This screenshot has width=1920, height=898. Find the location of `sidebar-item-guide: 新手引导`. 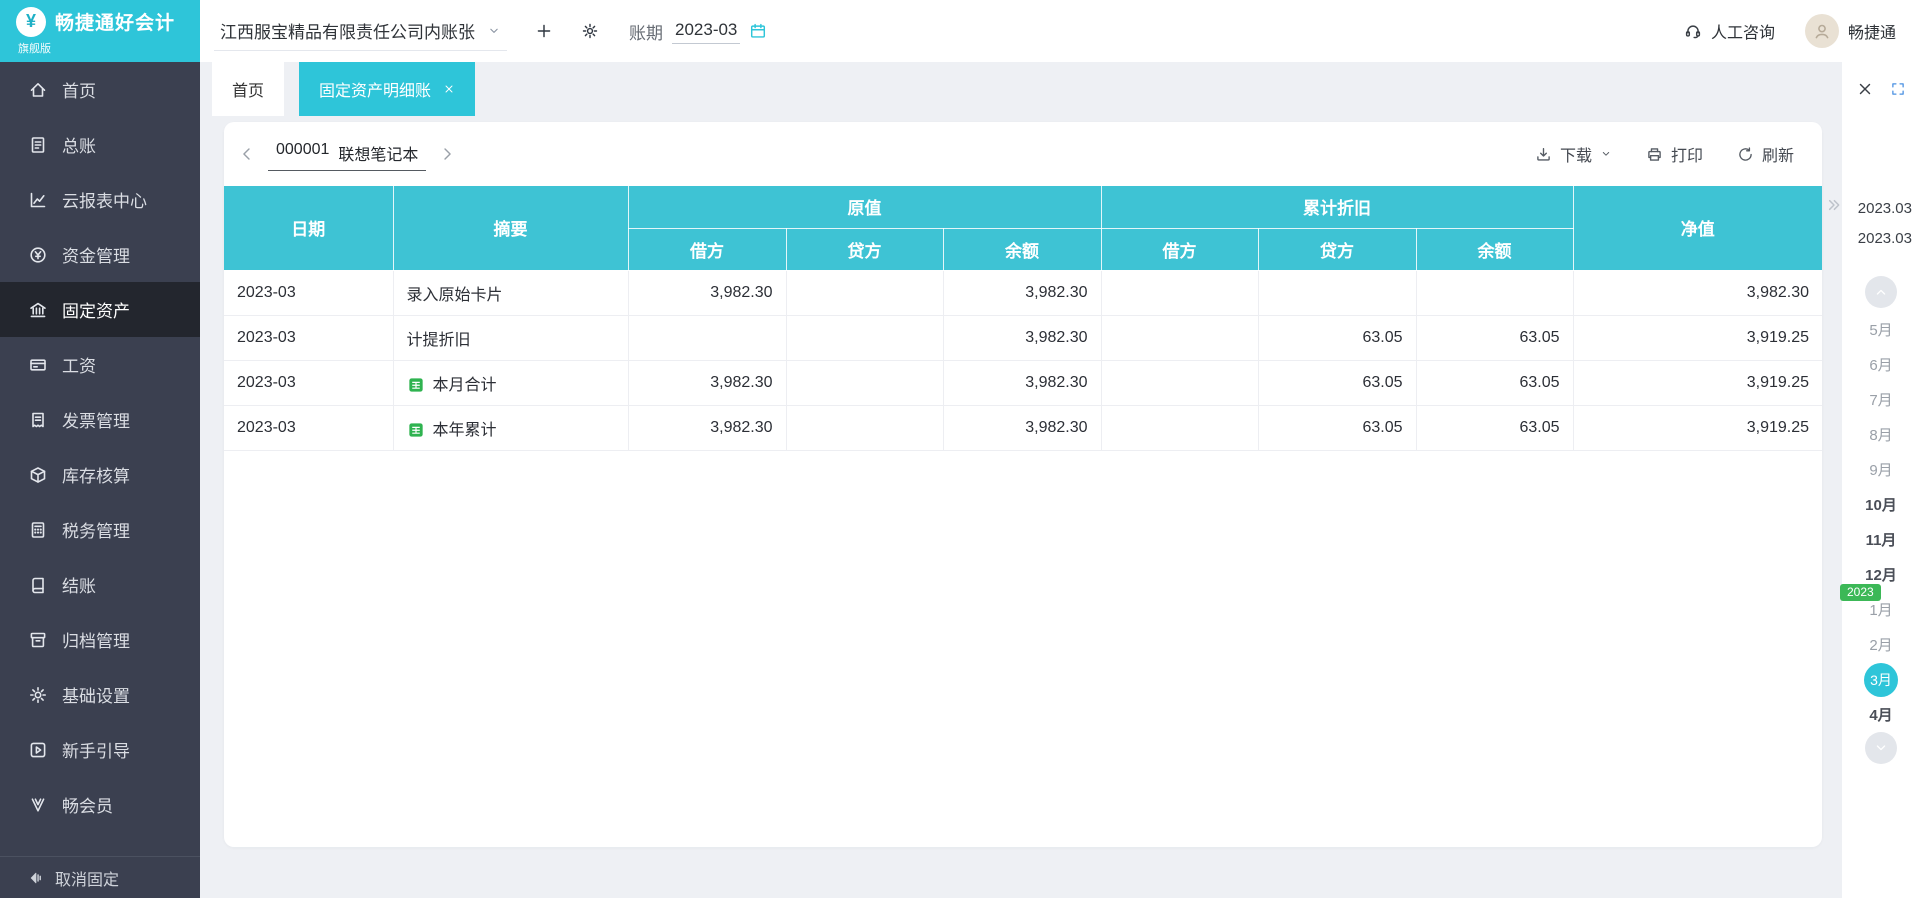

sidebar-item-guide: 新手引导 is located at coordinates (100, 749).